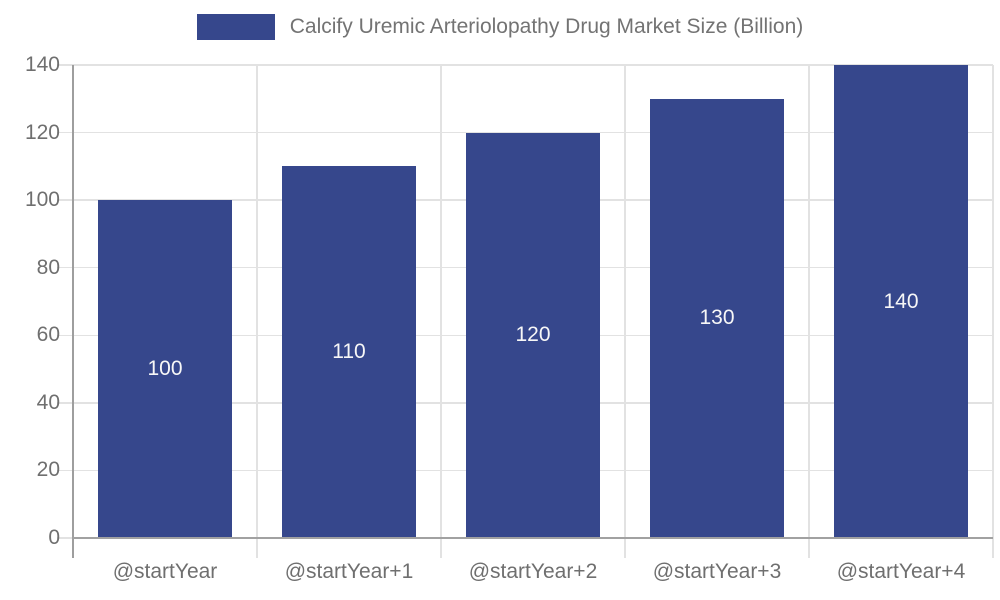  What do you see at coordinates (901, 571) in the screenshot?
I see `x-tick-label: @startYear+4` at bounding box center [901, 571].